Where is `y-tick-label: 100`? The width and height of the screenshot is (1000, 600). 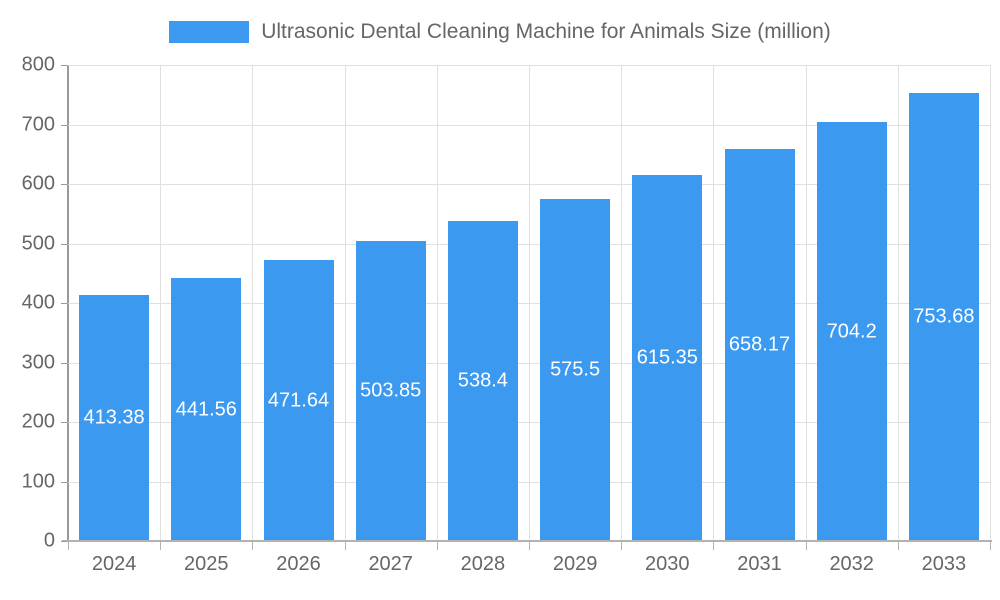 y-tick-label: 100 is located at coordinates (38, 481).